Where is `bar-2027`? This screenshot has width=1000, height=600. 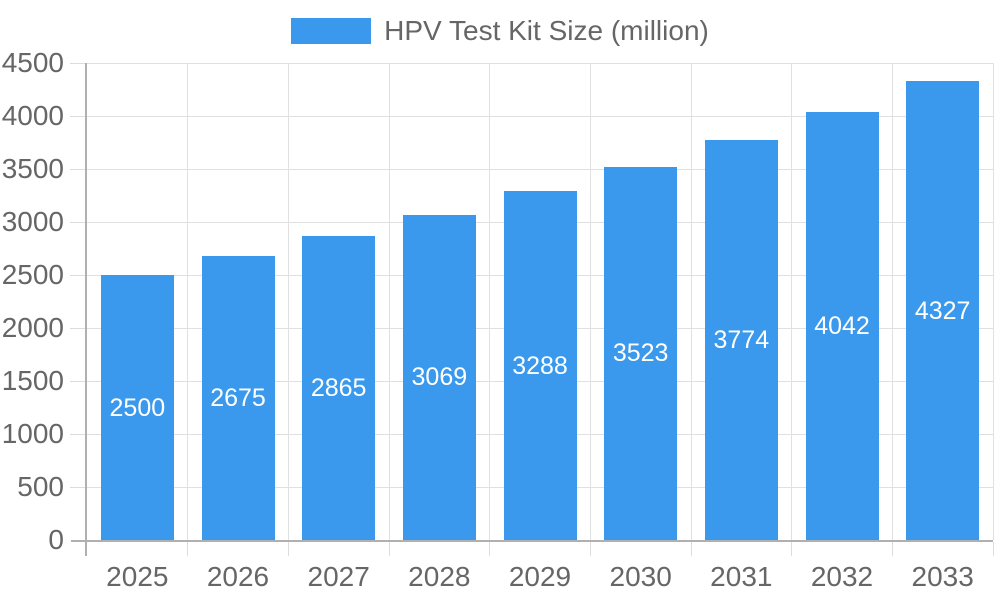
bar-2027 is located at coordinates (339, 388).